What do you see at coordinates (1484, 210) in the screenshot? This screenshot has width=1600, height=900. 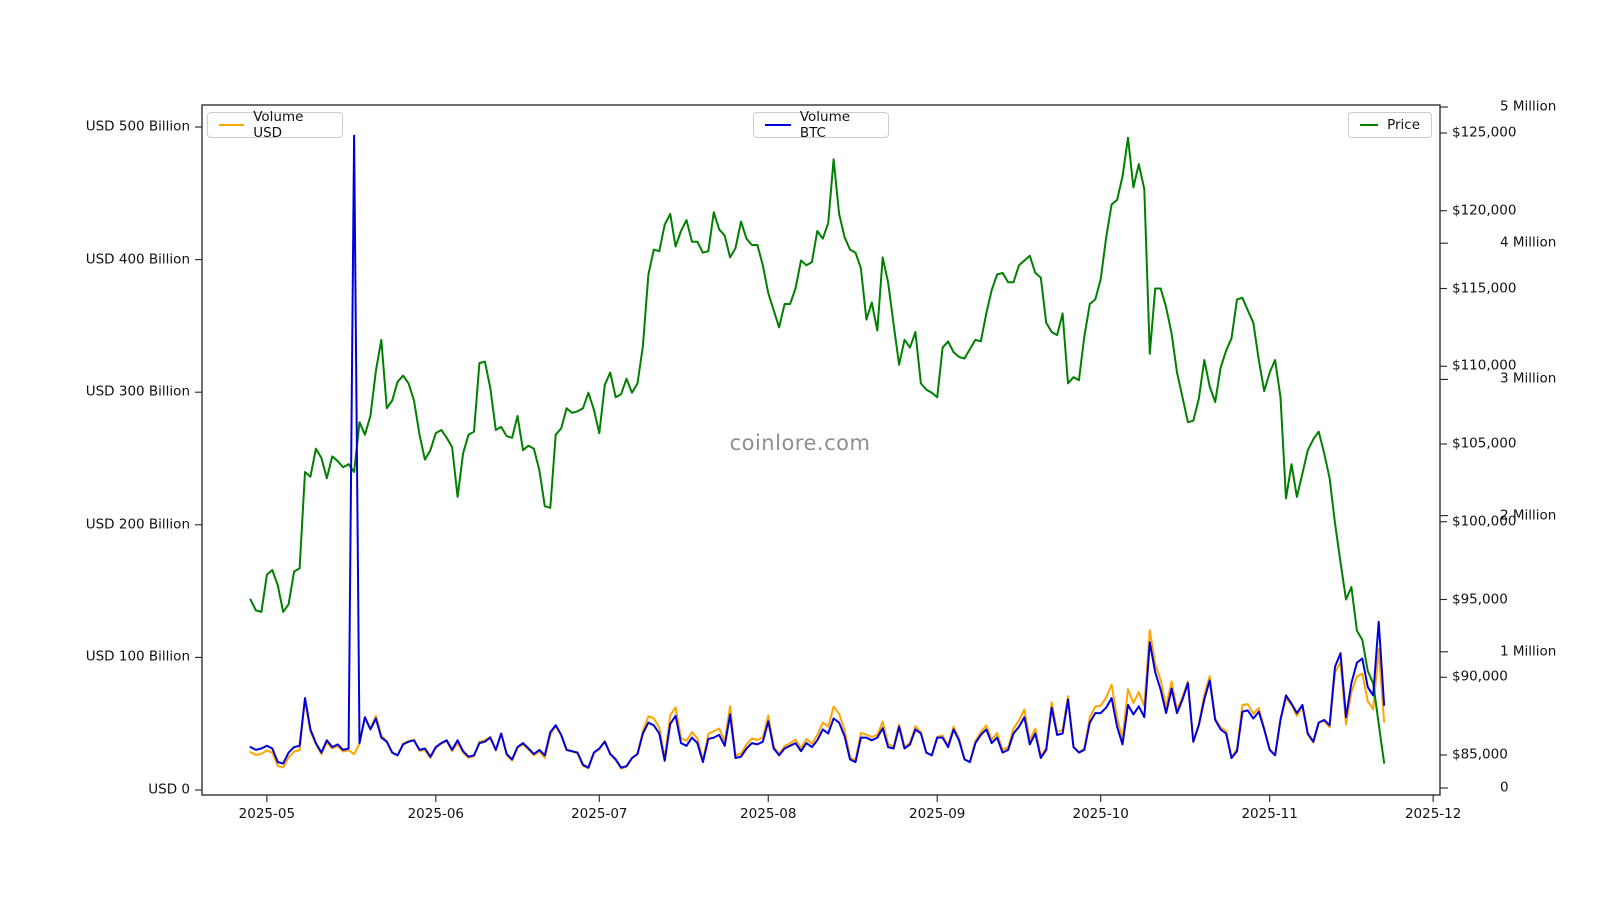 I see `y-axis-label-price: $120,000` at bounding box center [1484, 210].